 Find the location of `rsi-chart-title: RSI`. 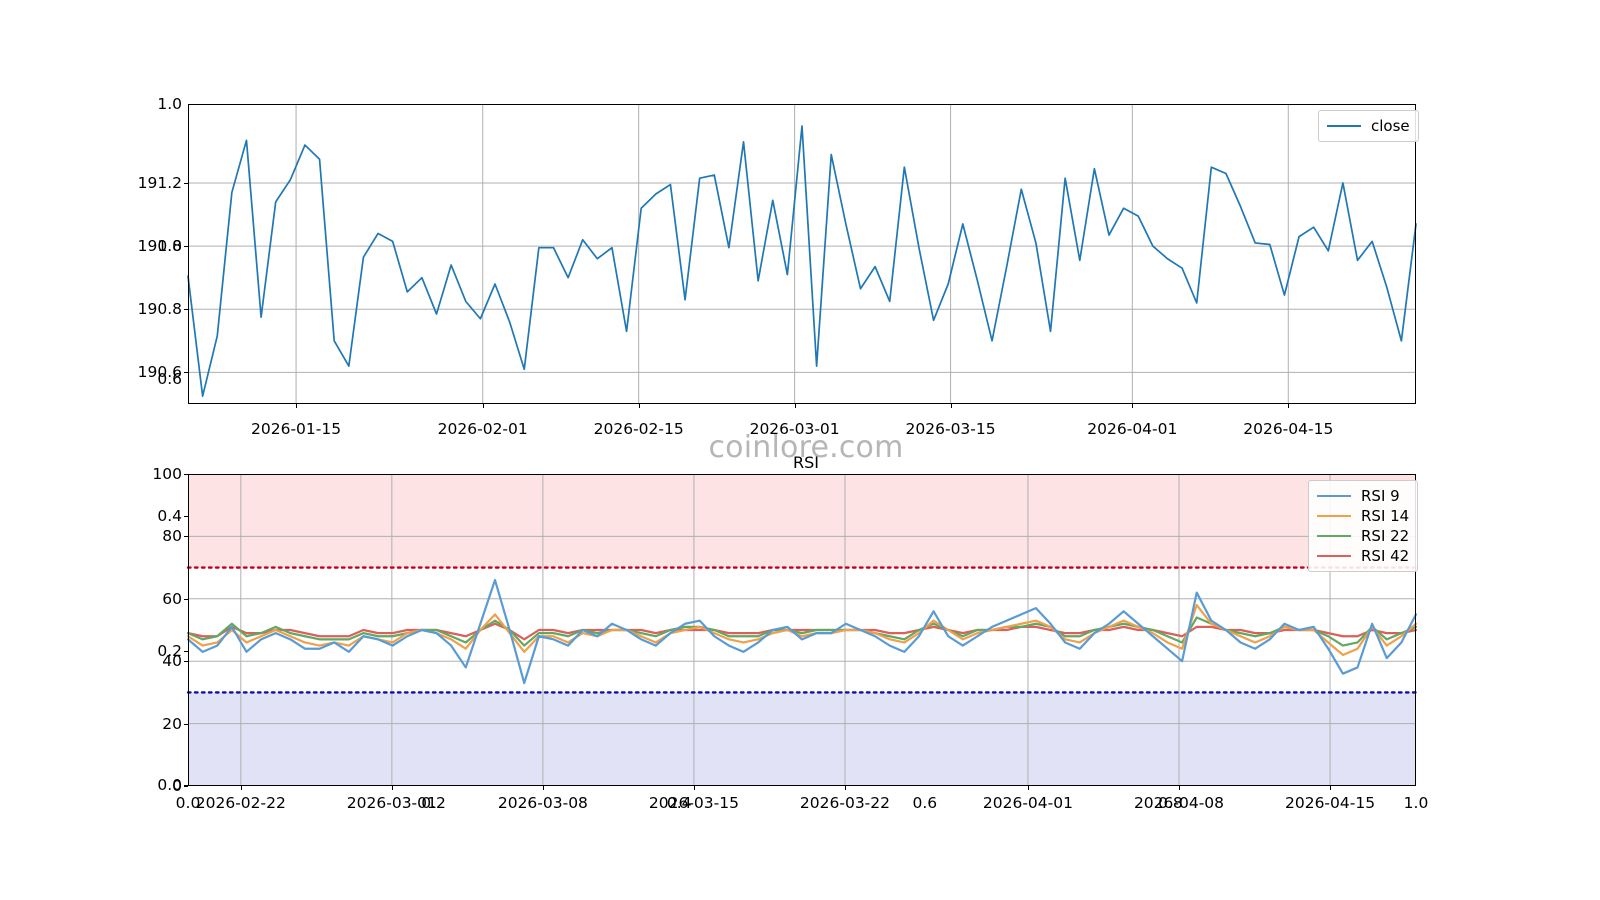

rsi-chart-title: RSI is located at coordinates (806, 462).